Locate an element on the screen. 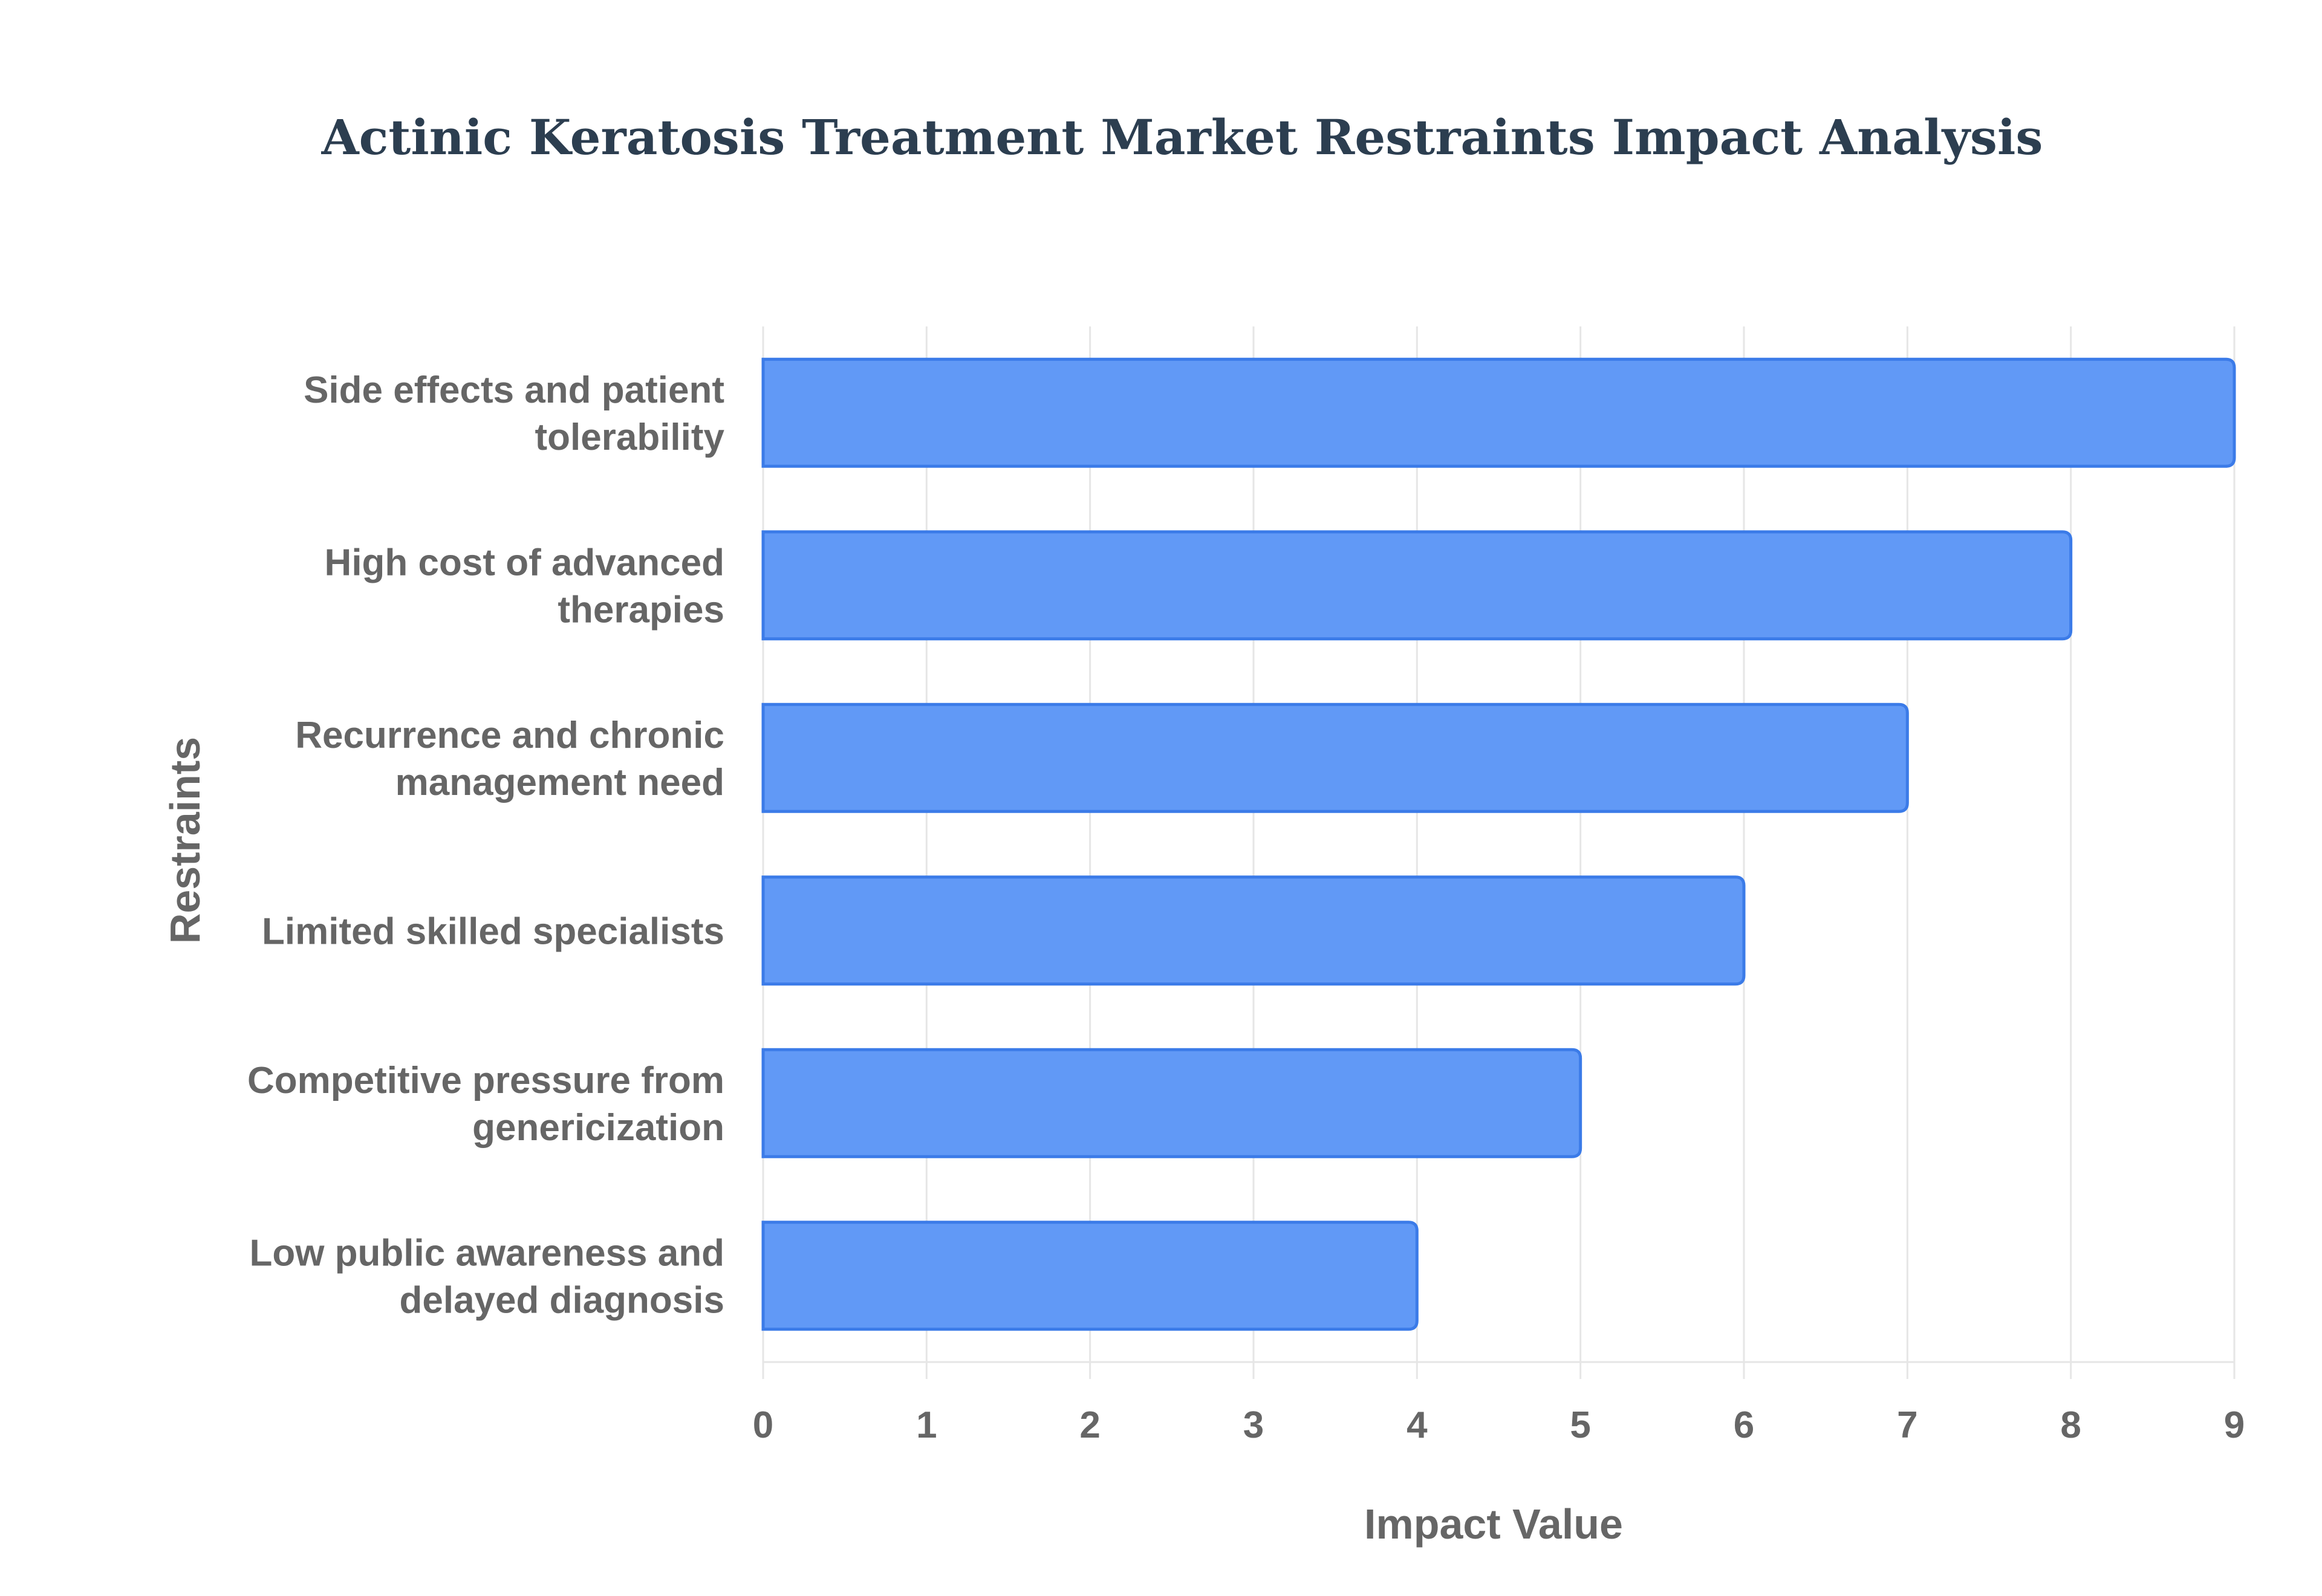 This screenshot has width=2322, height=1596. x-tick-label: 3 is located at coordinates (1253, 1425).